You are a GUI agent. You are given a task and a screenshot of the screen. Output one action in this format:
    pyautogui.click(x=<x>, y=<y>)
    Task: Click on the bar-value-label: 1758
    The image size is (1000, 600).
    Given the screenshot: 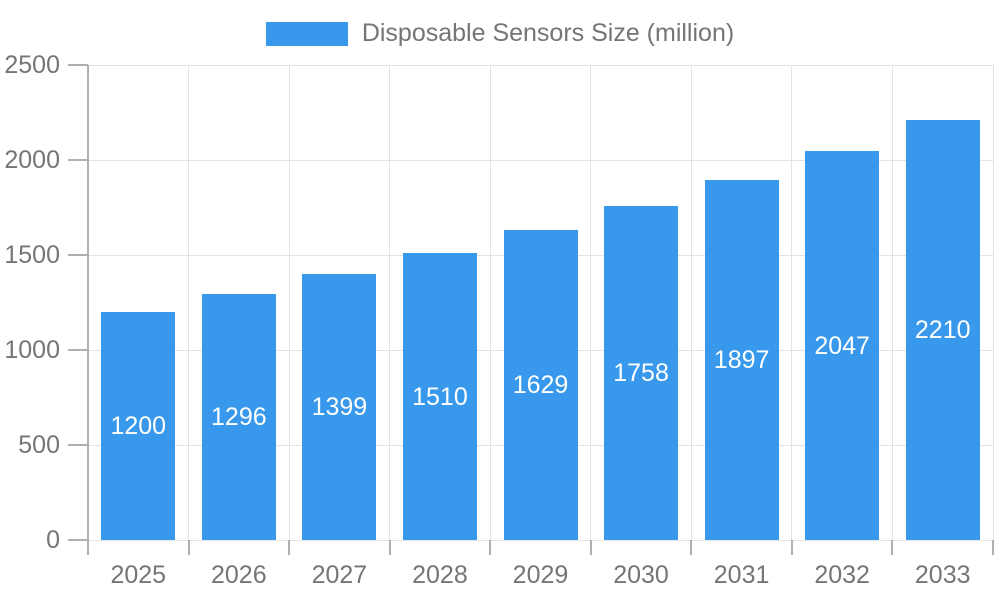 What is the action you would take?
    pyautogui.click(x=641, y=372)
    